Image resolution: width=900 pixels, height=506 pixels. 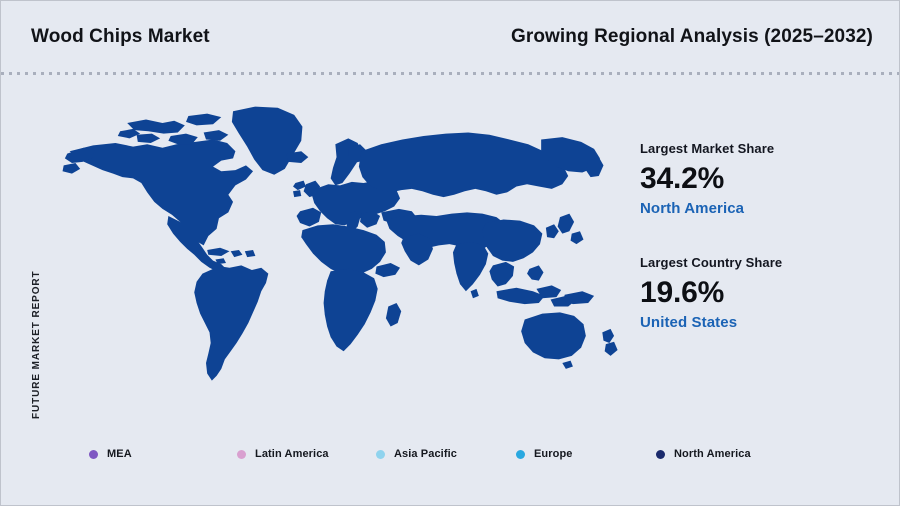 What do you see at coordinates (692, 208) in the screenshot?
I see `stat-region: North America` at bounding box center [692, 208].